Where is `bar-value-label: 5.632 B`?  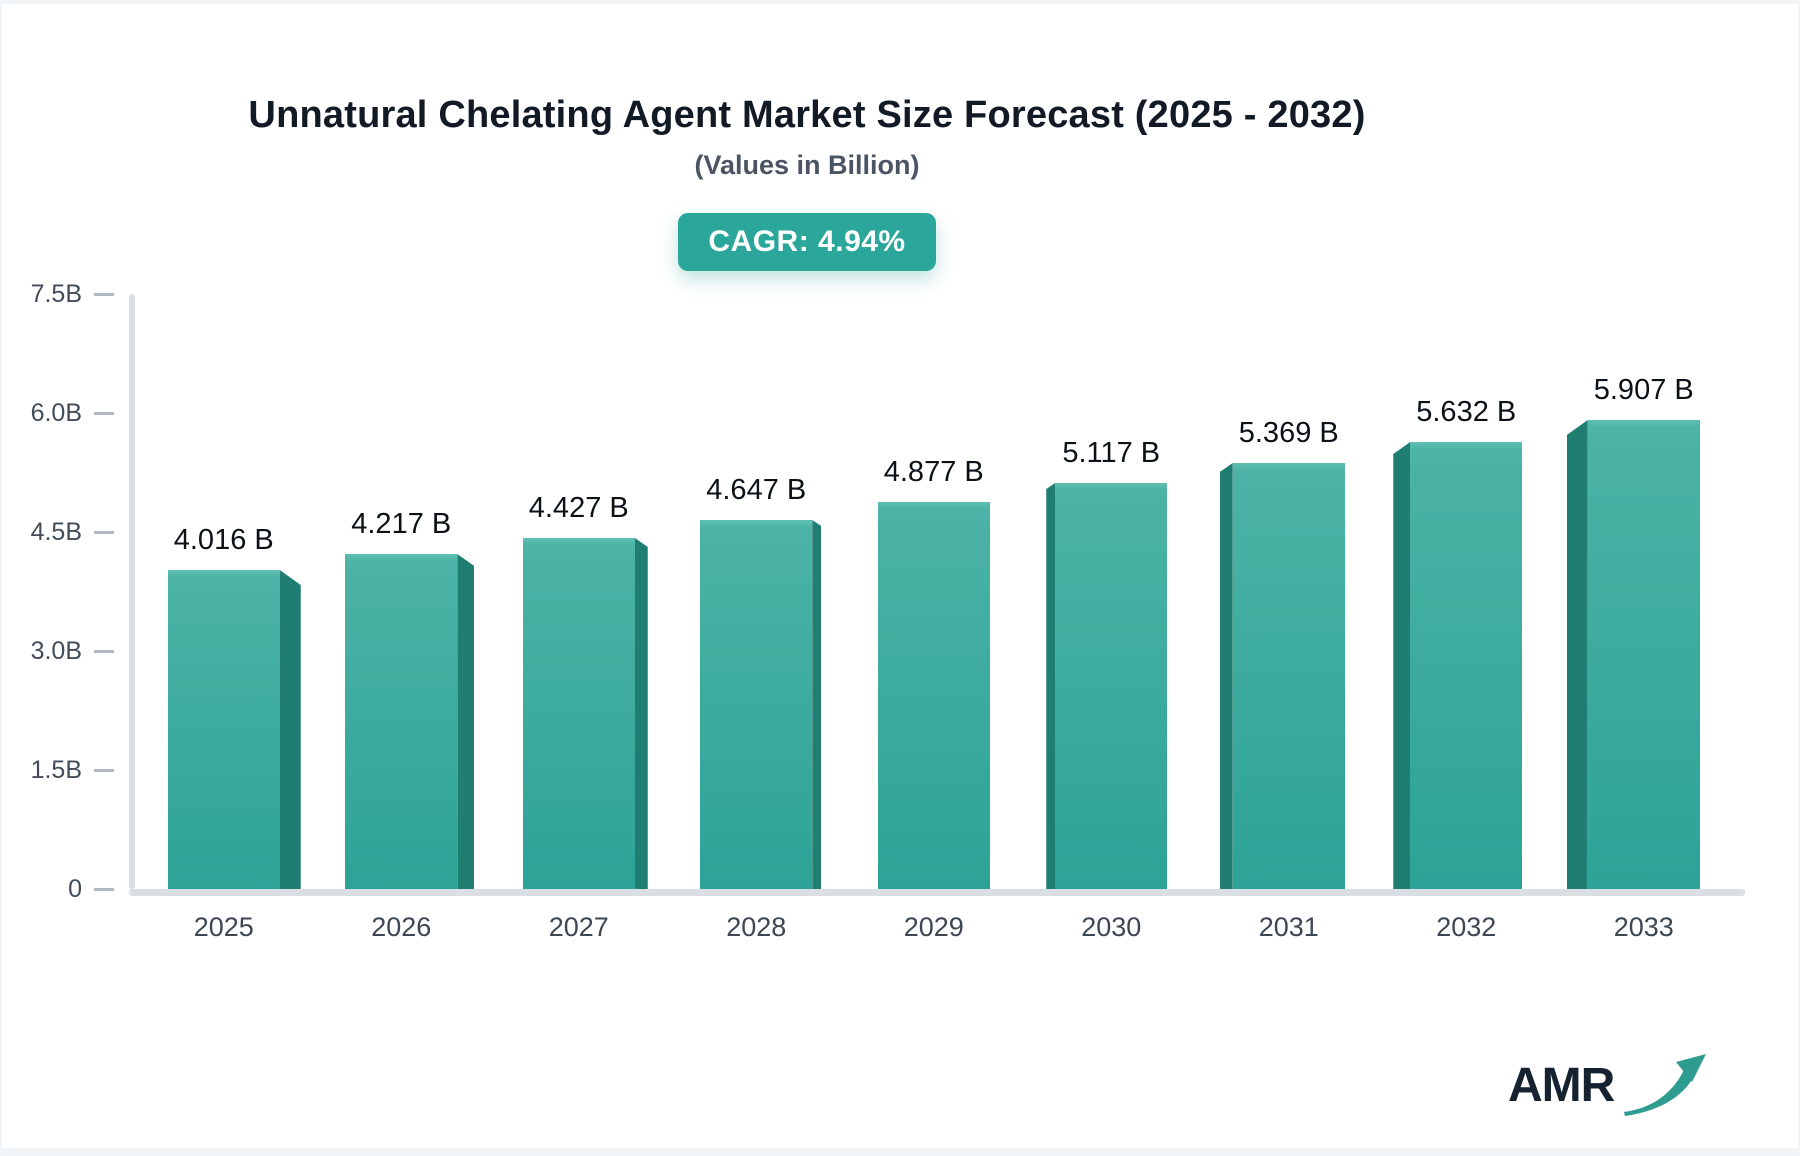 bar-value-label: 5.632 B is located at coordinates (1466, 412).